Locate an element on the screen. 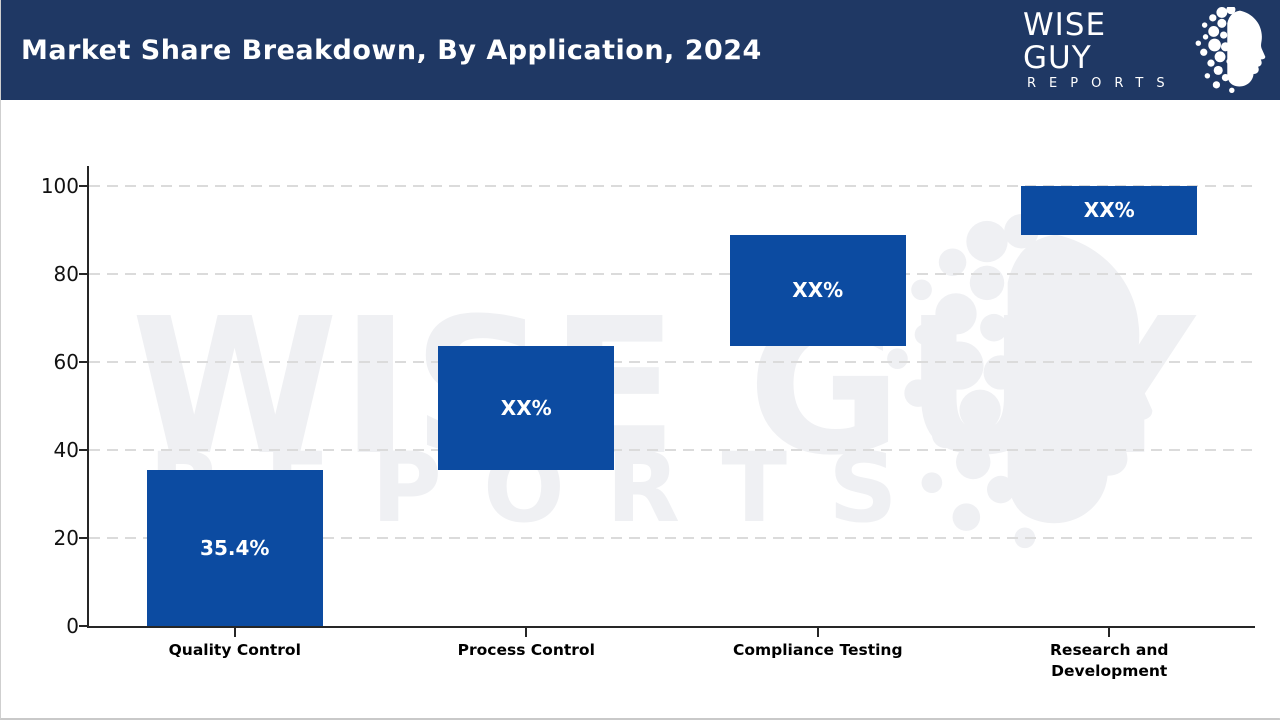 The height and width of the screenshot is (720, 1280). category-label-research-and-development: Research and Development is located at coordinates (1109, 660).